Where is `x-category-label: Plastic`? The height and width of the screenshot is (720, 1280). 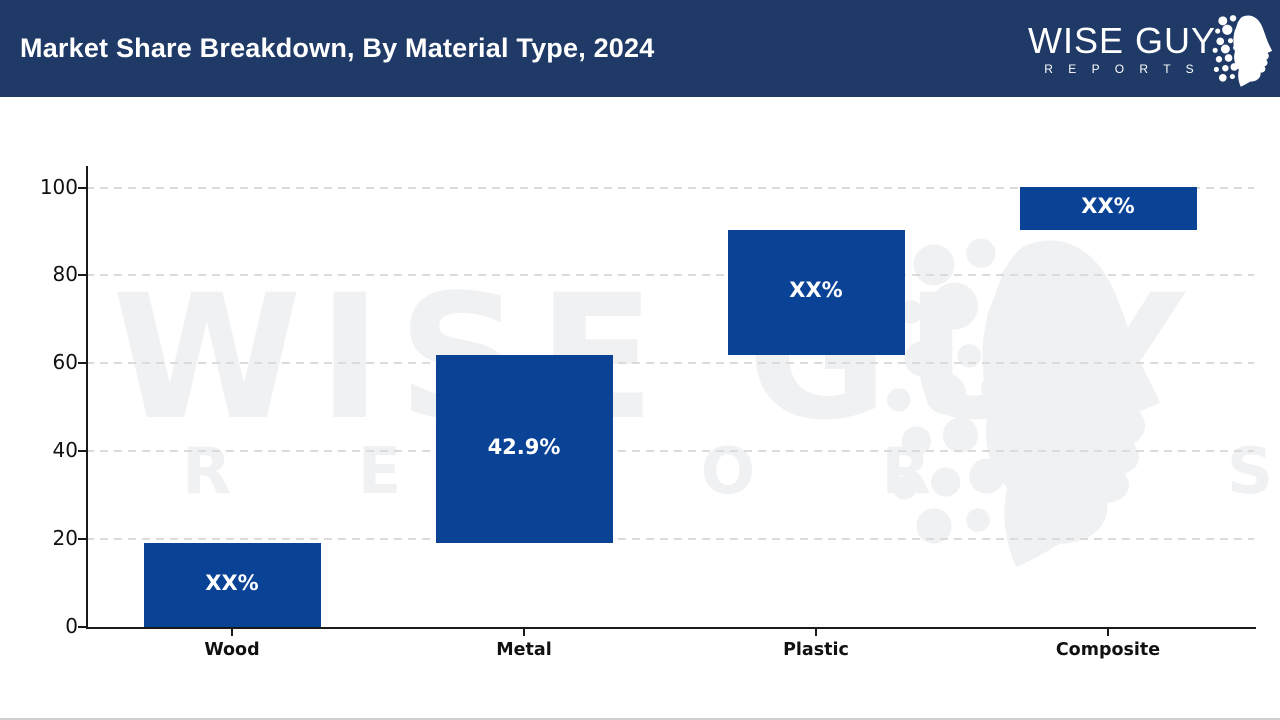 x-category-label: Plastic is located at coordinates (816, 650).